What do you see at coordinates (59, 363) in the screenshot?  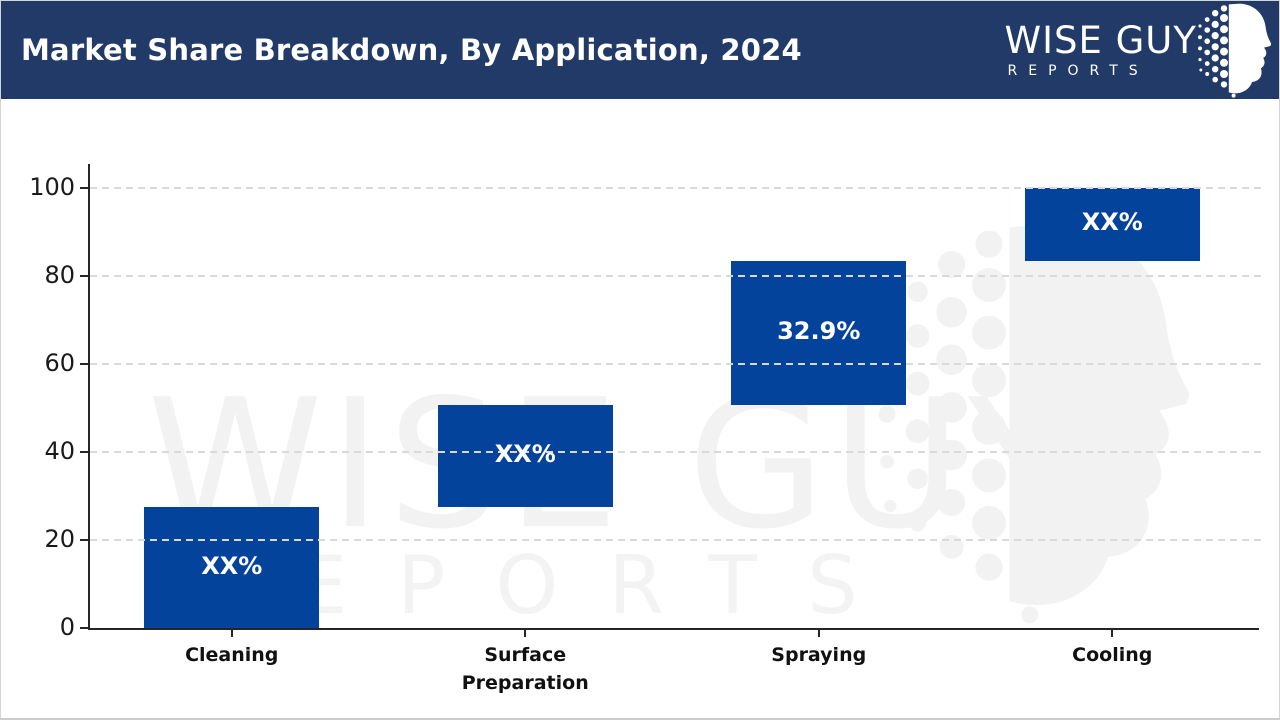 I see `y-tick-label: 60` at bounding box center [59, 363].